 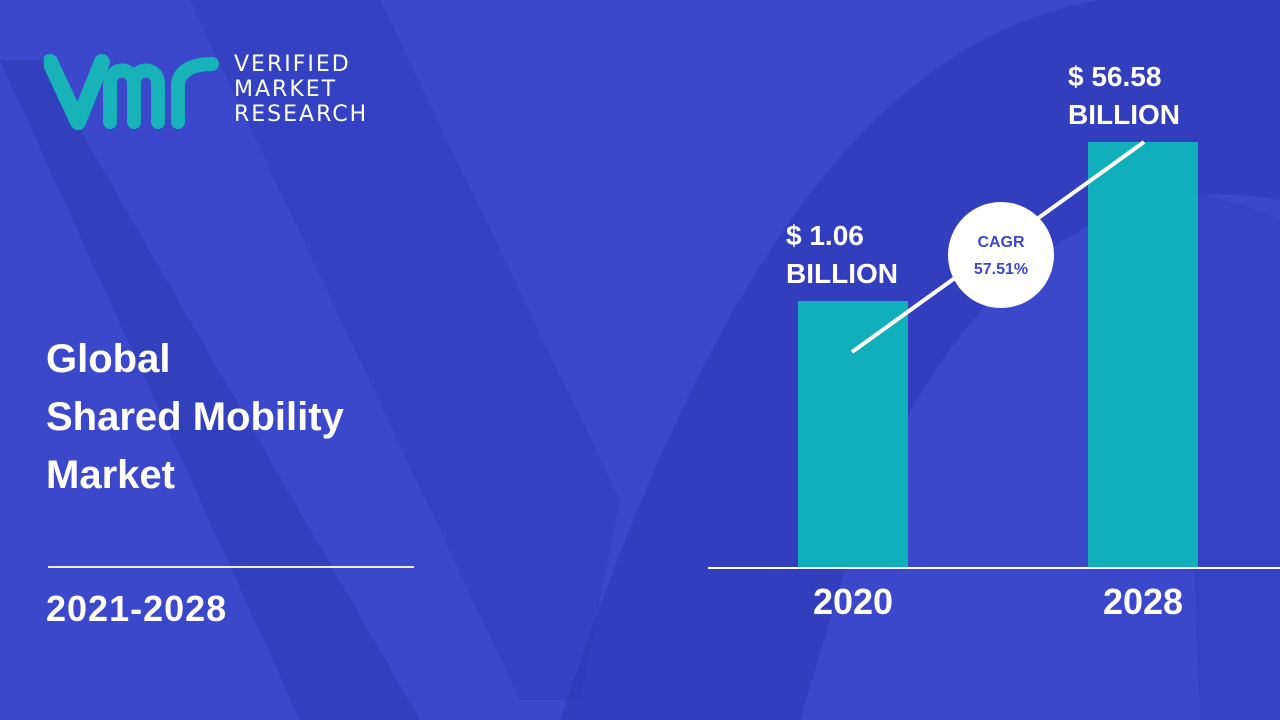 What do you see at coordinates (286, 89) in the screenshot?
I see `brand-line-2: MARKET` at bounding box center [286, 89].